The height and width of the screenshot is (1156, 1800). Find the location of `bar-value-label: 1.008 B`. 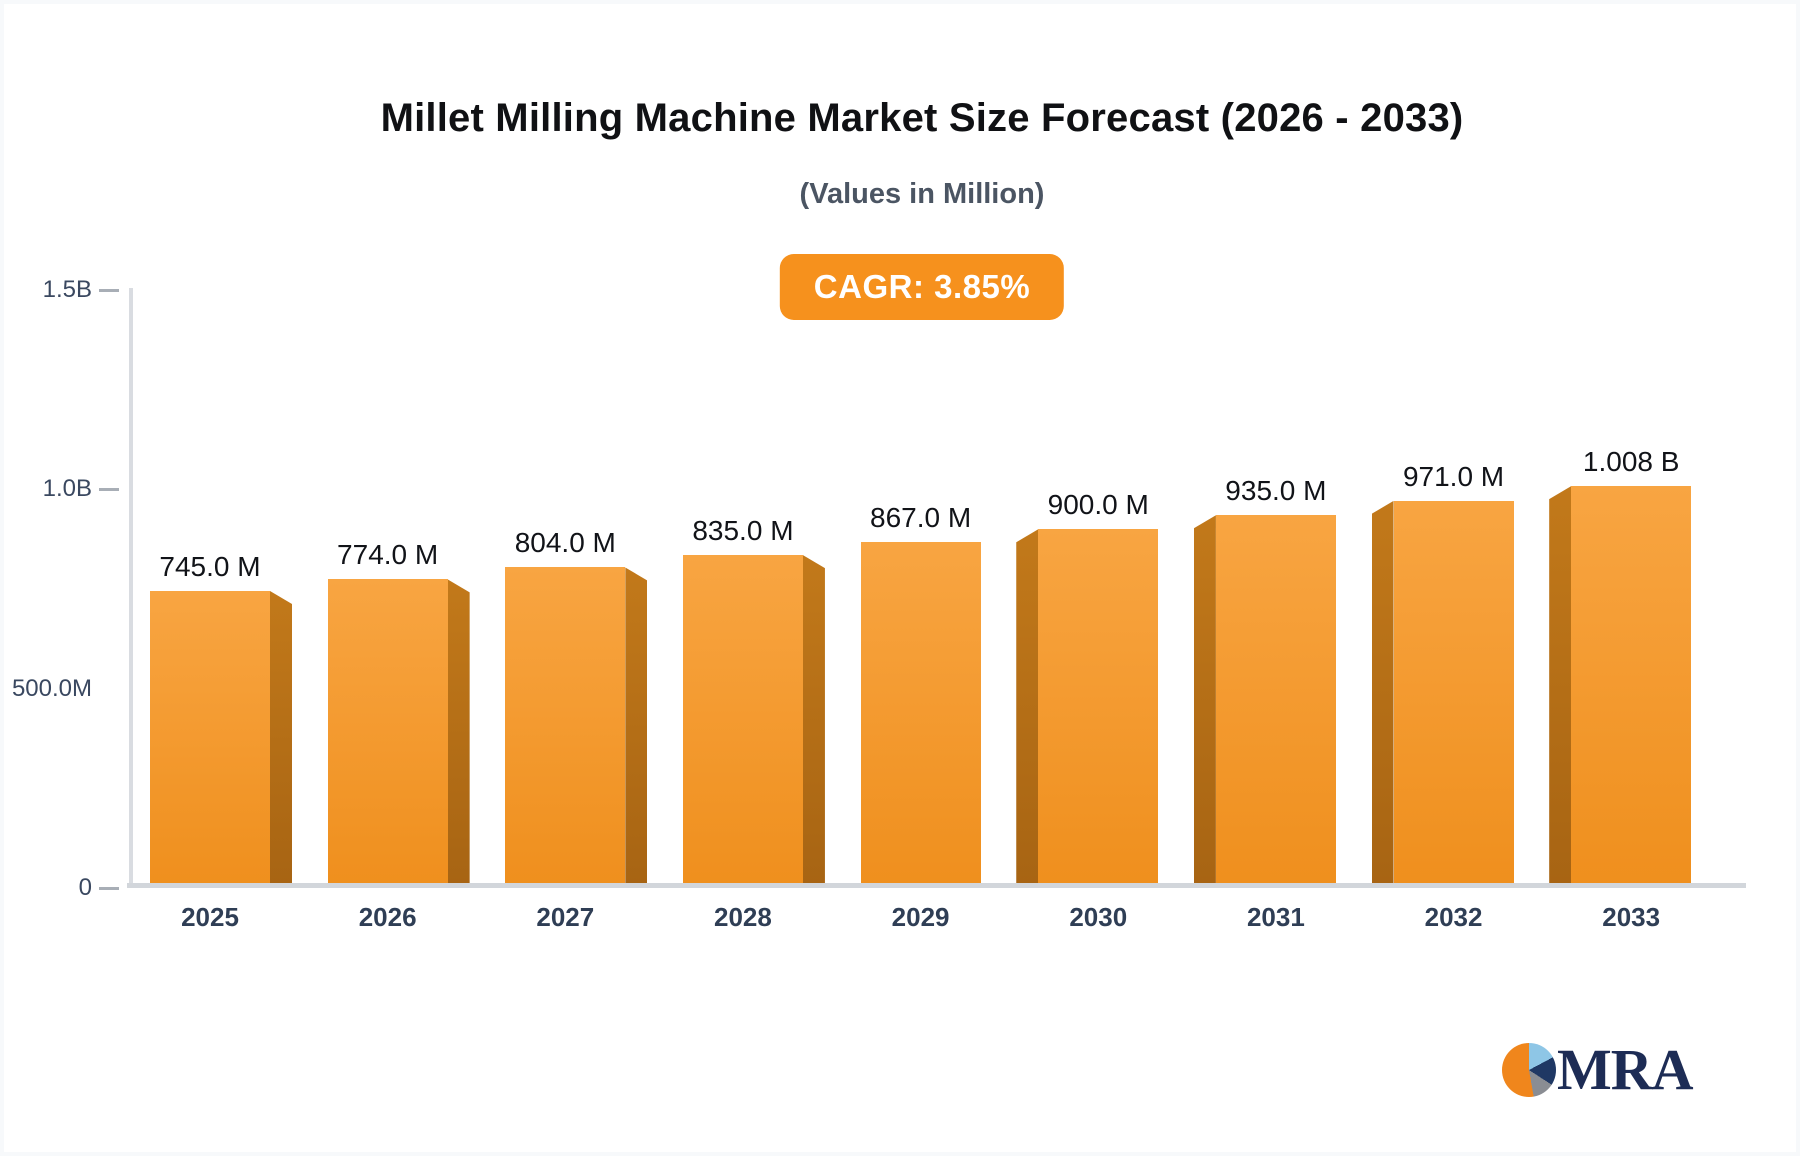

bar-value-label: 1.008 B is located at coordinates (1631, 462).